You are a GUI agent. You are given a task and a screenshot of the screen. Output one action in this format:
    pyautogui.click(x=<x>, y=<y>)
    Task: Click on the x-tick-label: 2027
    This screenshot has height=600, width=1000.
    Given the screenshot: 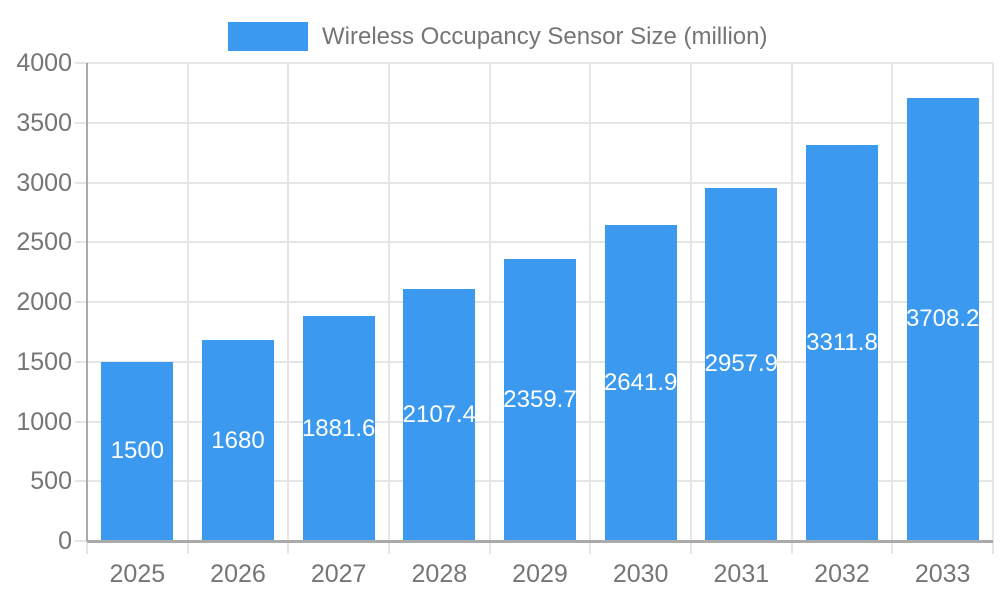 What is the action you would take?
    pyautogui.click(x=338, y=574)
    